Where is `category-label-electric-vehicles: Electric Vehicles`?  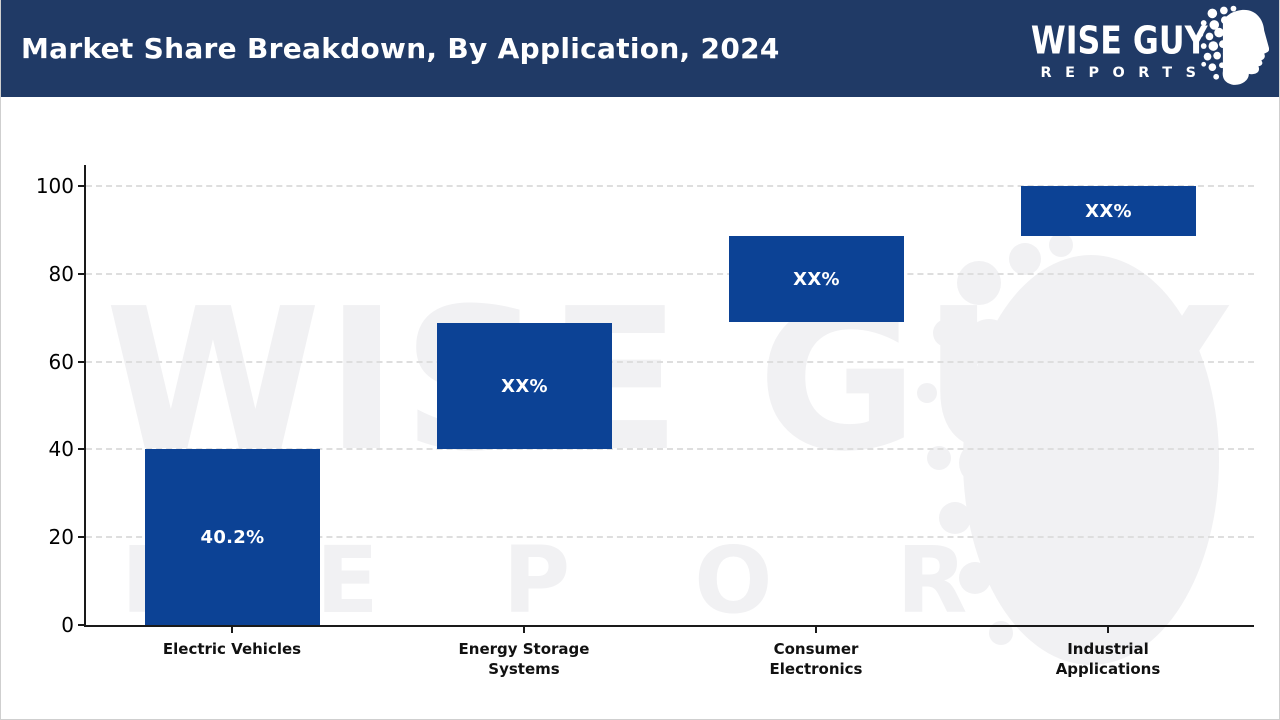 category-label-electric-vehicles: Electric Vehicles is located at coordinates (232, 649).